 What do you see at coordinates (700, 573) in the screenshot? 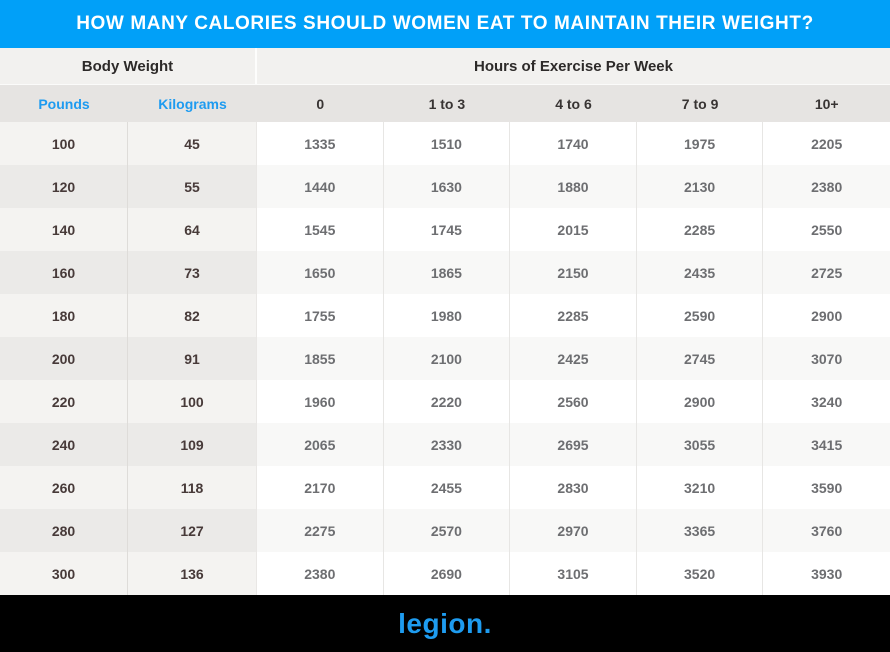
I see `calories-7to9h-value: 3520` at bounding box center [700, 573].